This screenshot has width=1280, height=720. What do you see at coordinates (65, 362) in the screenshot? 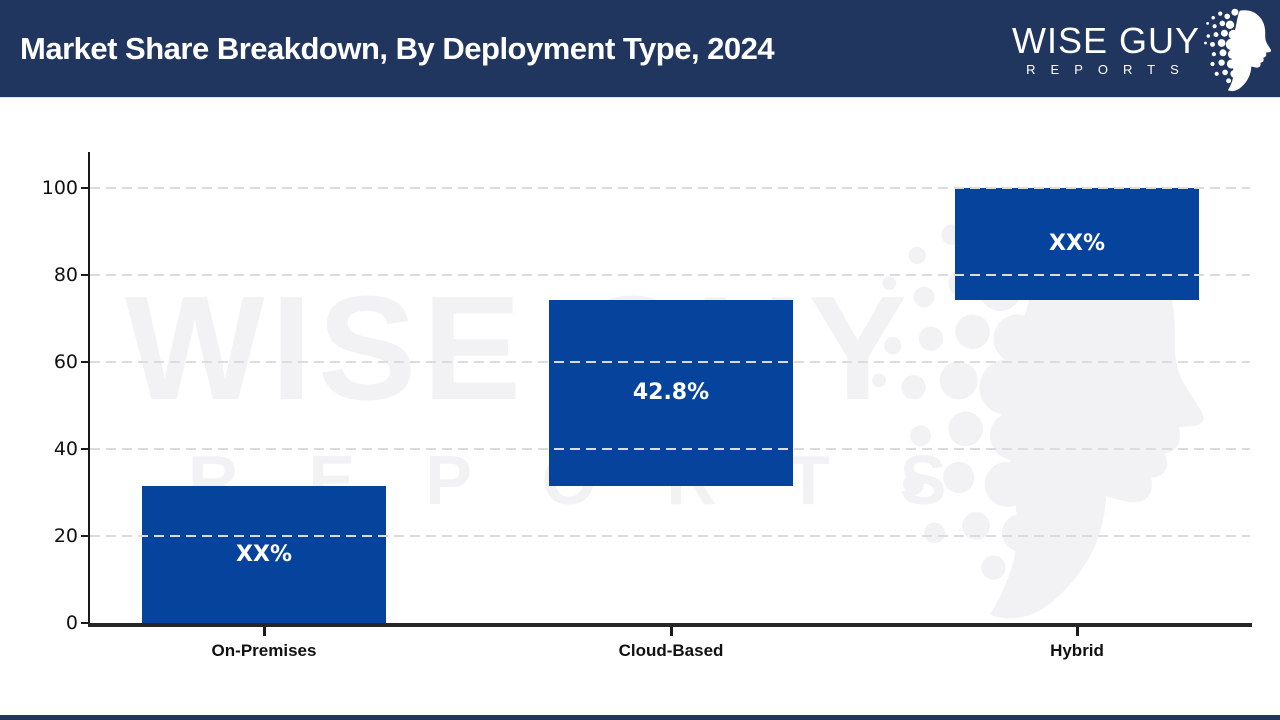
I see `y-tick-label: 60` at bounding box center [65, 362].